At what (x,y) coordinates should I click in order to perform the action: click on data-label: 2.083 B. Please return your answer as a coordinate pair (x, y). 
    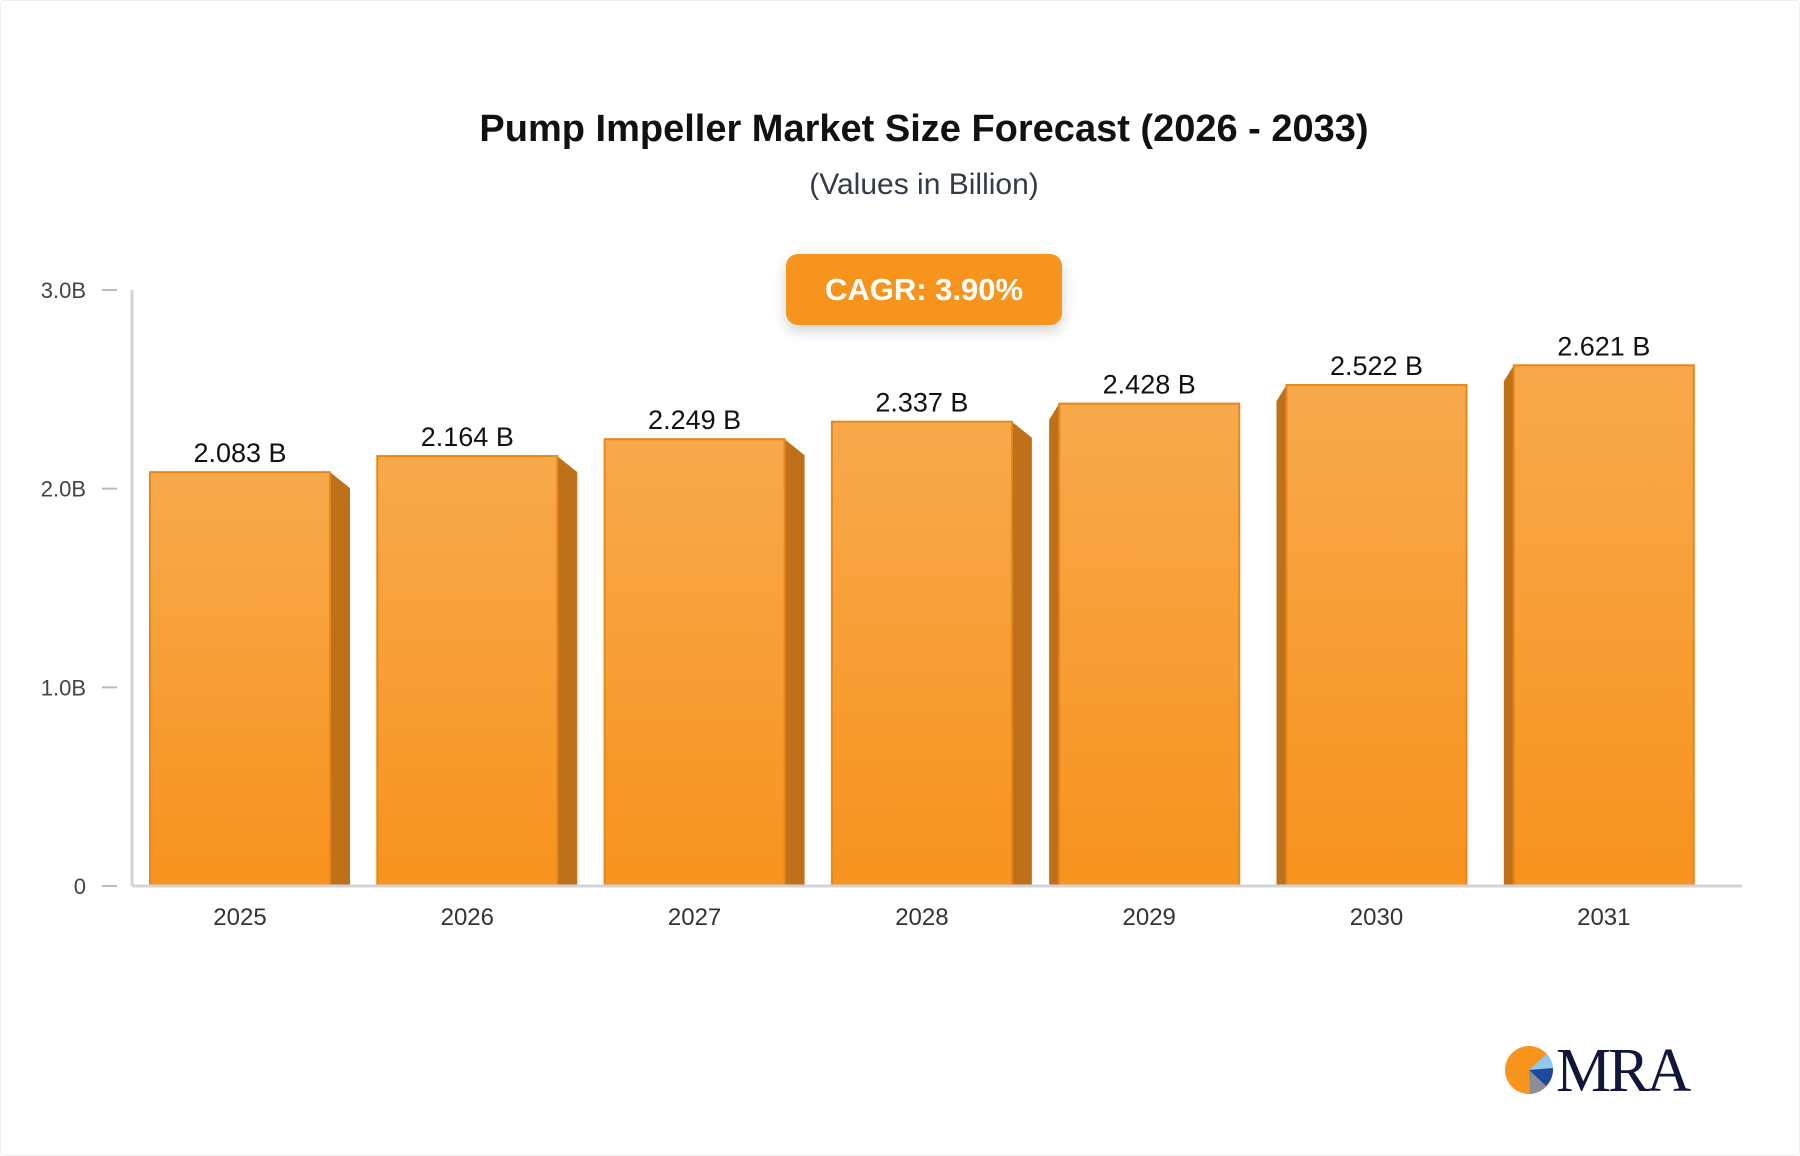
    Looking at the image, I should click on (239, 453).